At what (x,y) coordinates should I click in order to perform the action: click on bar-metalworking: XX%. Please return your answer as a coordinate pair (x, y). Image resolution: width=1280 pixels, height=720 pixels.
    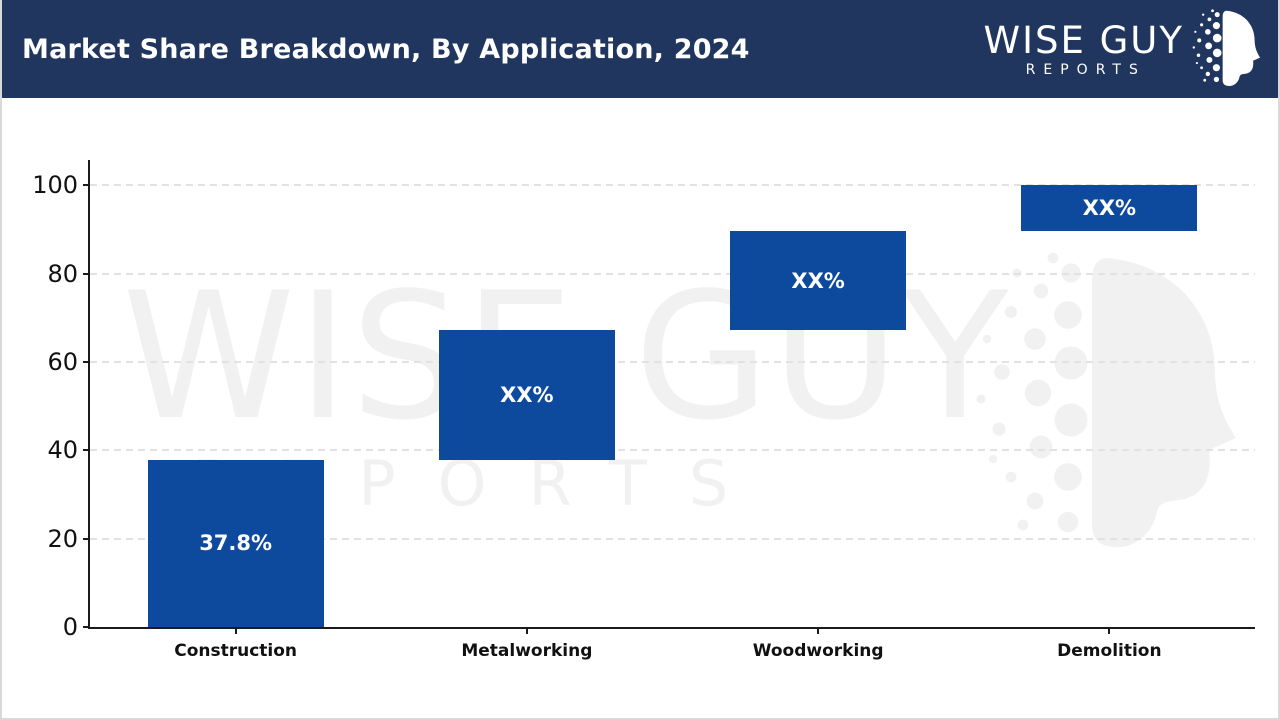
    Looking at the image, I should click on (526, 395).